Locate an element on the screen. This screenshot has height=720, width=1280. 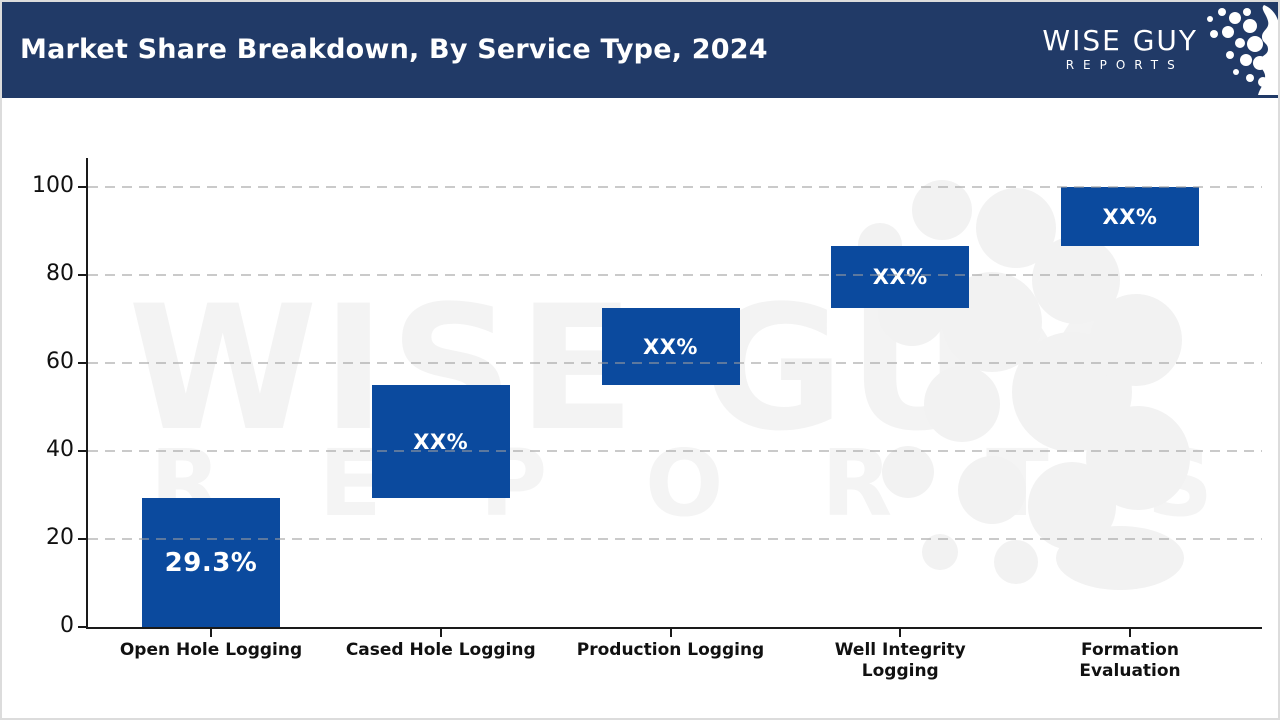
y-tick-label-20: 20 is located at coordinates (60, 537).